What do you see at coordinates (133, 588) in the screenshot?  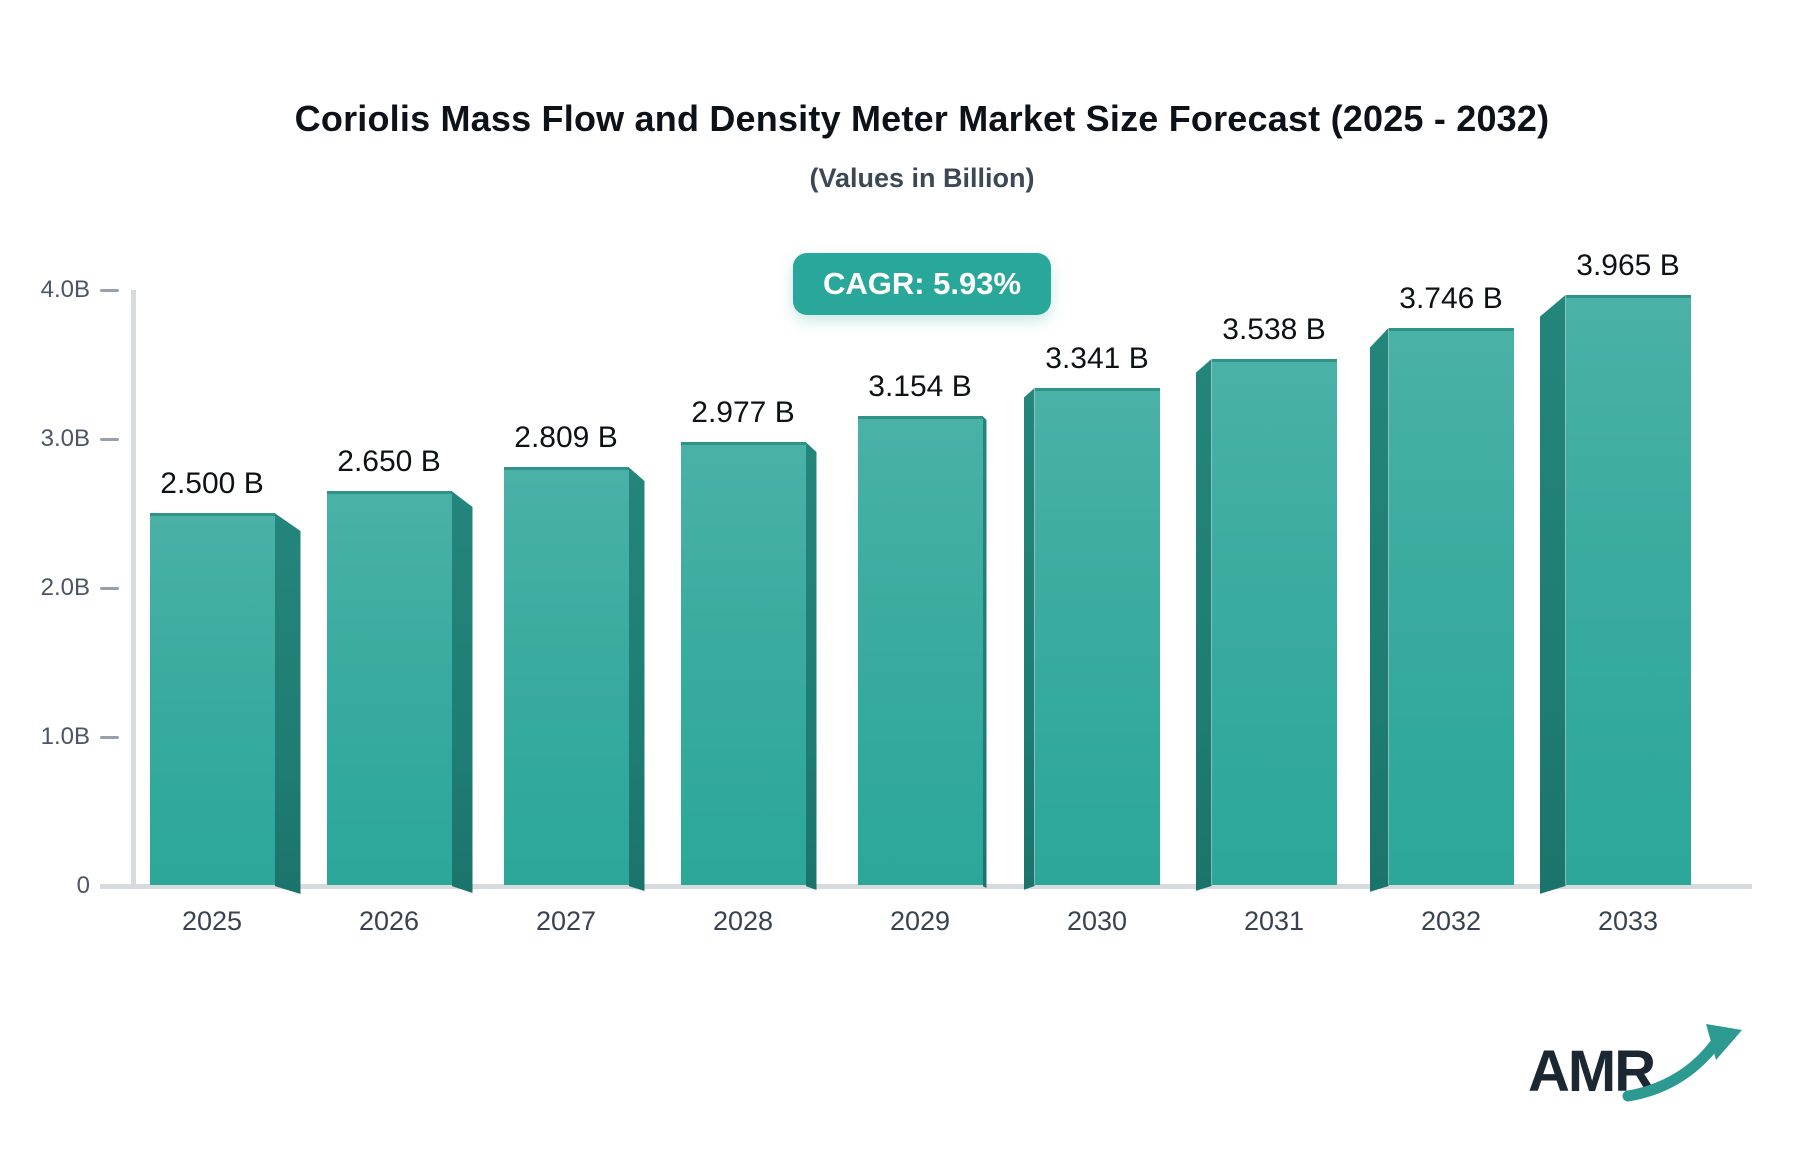 I see `y-axis-line` at bounding box center [133, 588].